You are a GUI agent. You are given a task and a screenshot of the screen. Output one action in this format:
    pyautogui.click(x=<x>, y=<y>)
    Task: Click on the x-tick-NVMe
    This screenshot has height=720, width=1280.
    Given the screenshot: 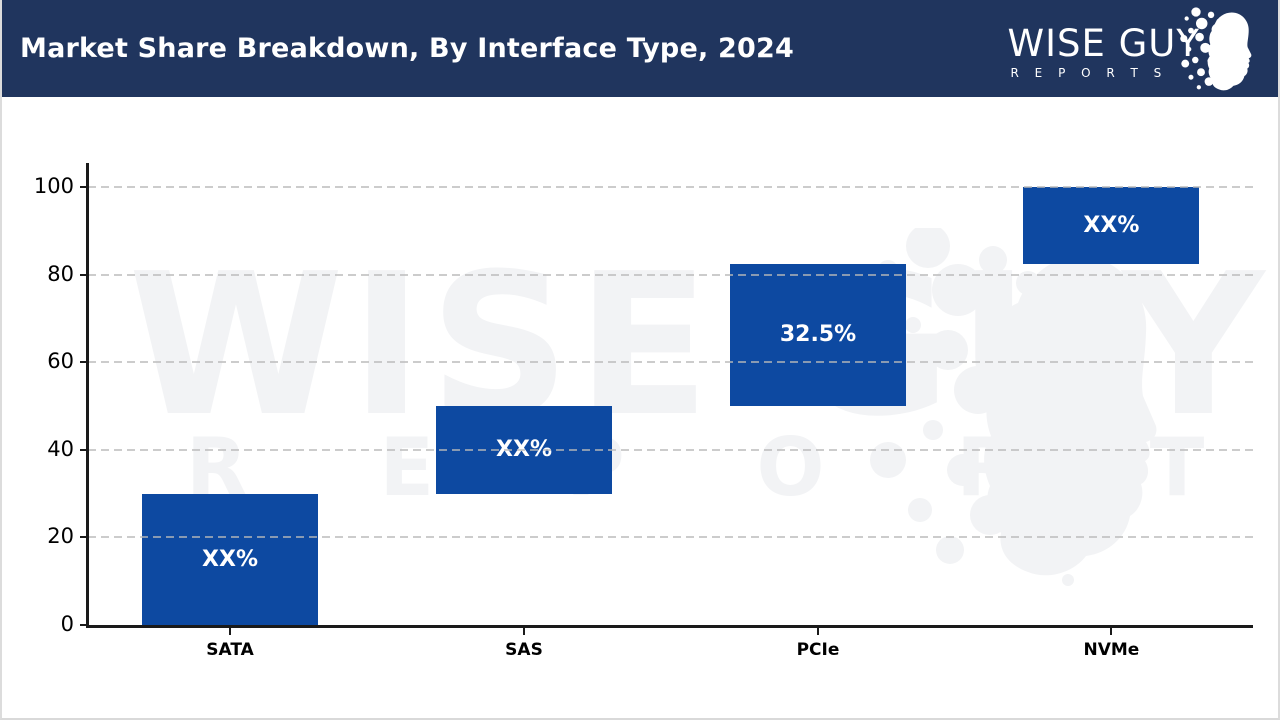 What is the action you would take?
    pyautogui.click(x=1111, y=631)
    